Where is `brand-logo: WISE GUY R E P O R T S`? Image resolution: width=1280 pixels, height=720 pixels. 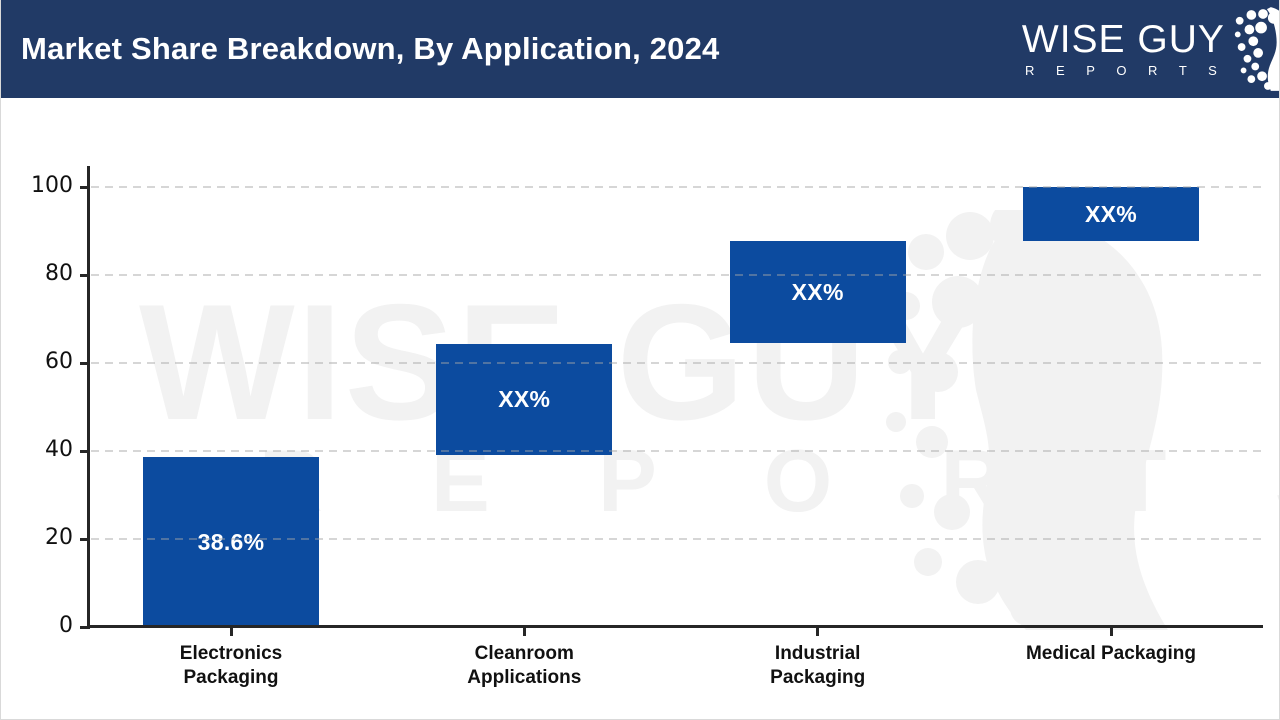
brand-logo: WISE GUY R E P O R T S is located at coordinates (1150, 49).